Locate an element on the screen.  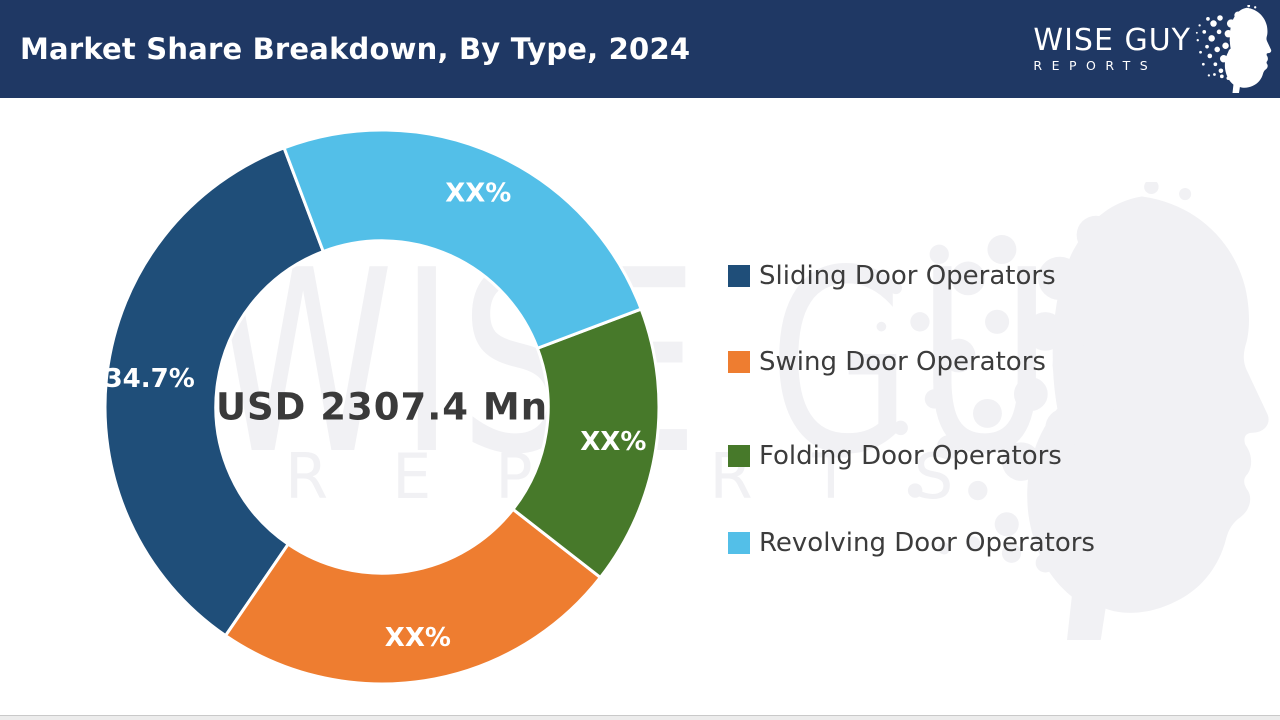
brand-tagline: REPORTS is located at coordinates (1095, 65).